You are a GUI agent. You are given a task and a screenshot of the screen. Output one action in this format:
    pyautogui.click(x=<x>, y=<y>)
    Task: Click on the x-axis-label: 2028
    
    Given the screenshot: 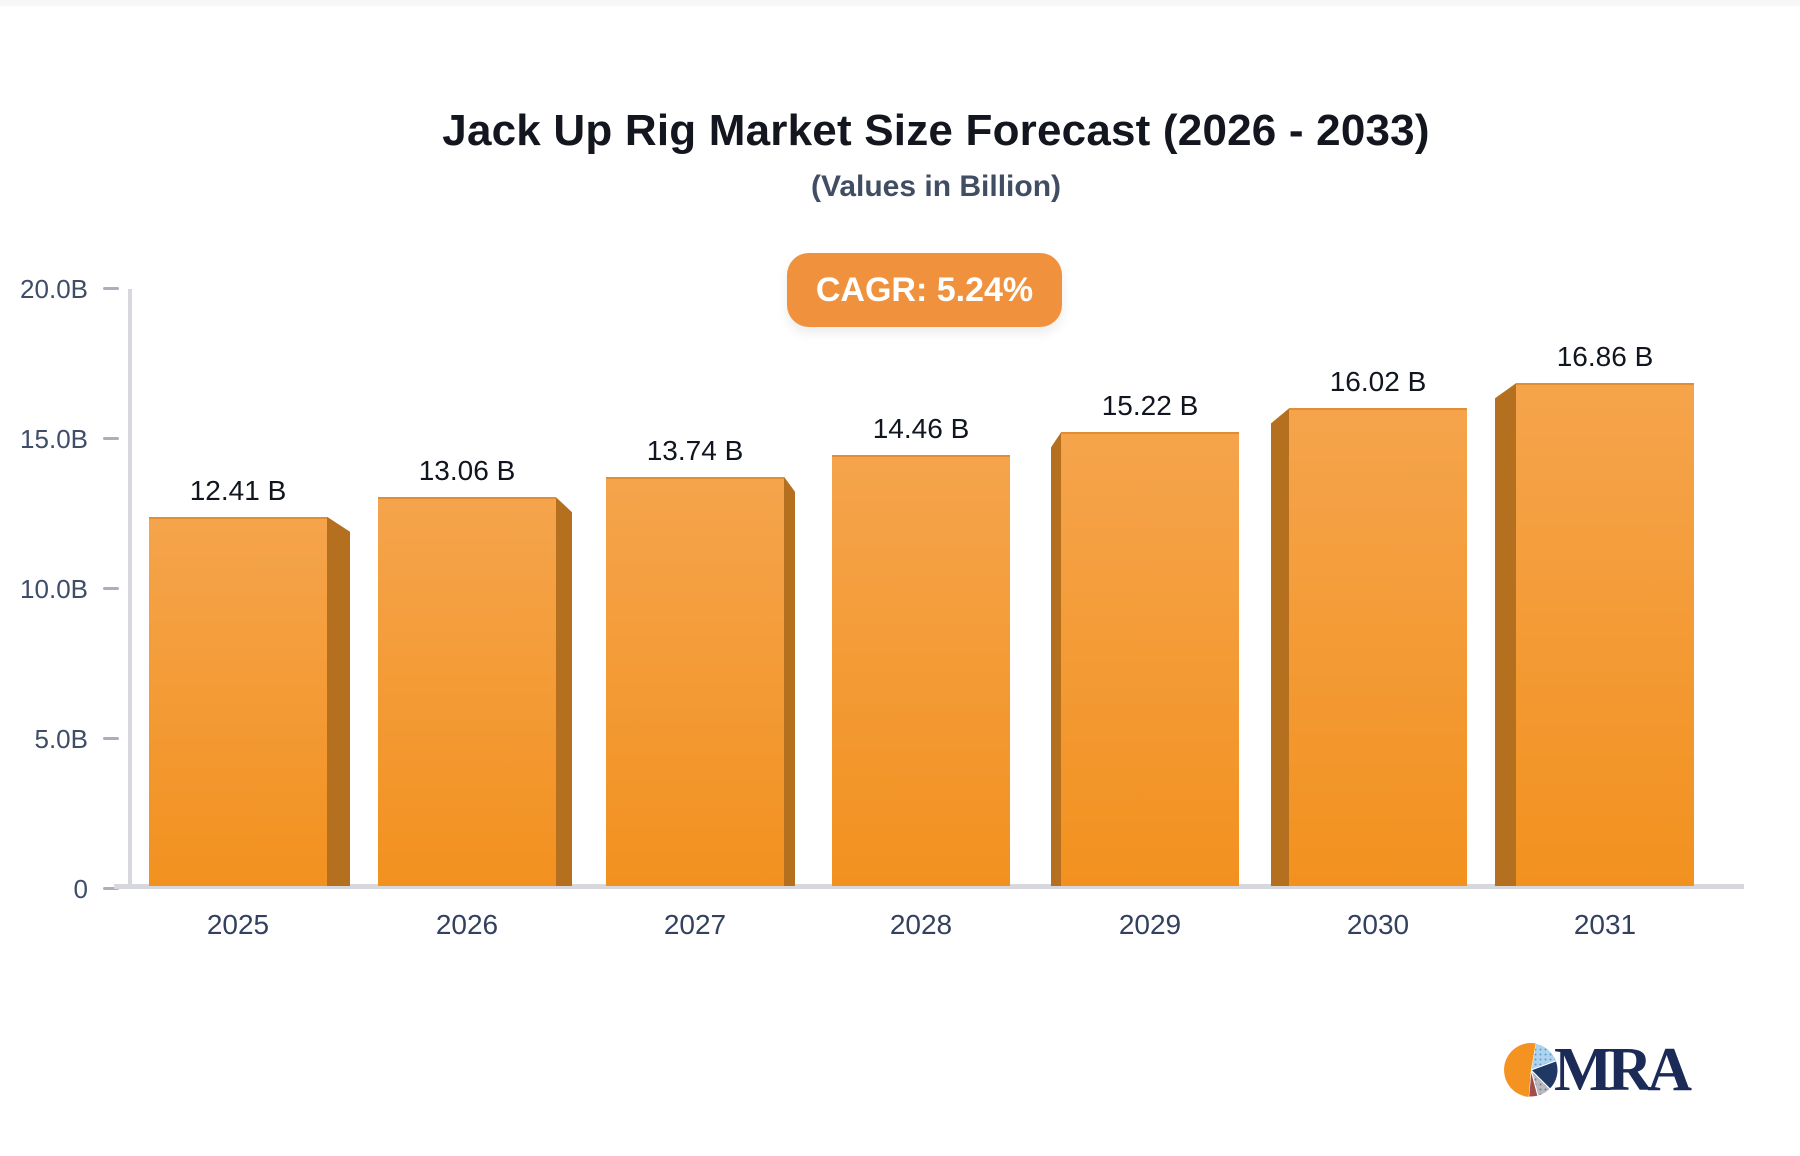 What is the action you would take?
    pyautogui.click(x=921, y=924)
    